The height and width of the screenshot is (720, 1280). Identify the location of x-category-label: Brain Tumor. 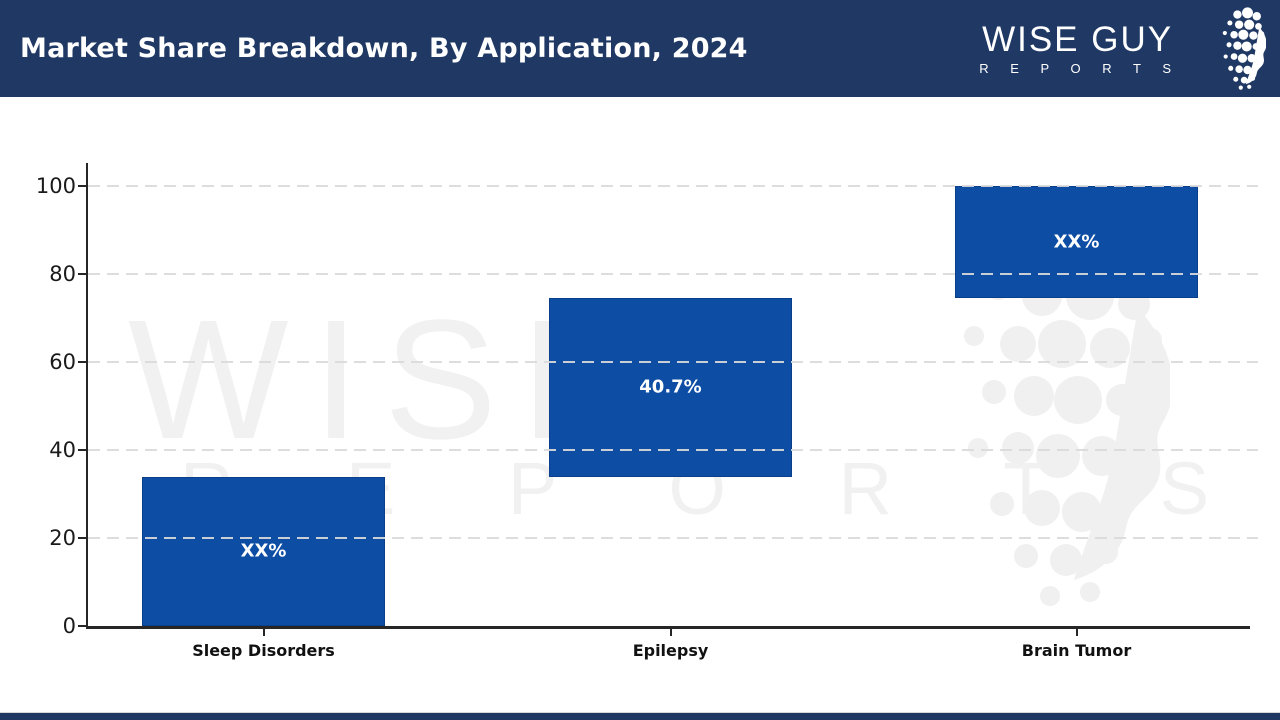
(1076, 650).